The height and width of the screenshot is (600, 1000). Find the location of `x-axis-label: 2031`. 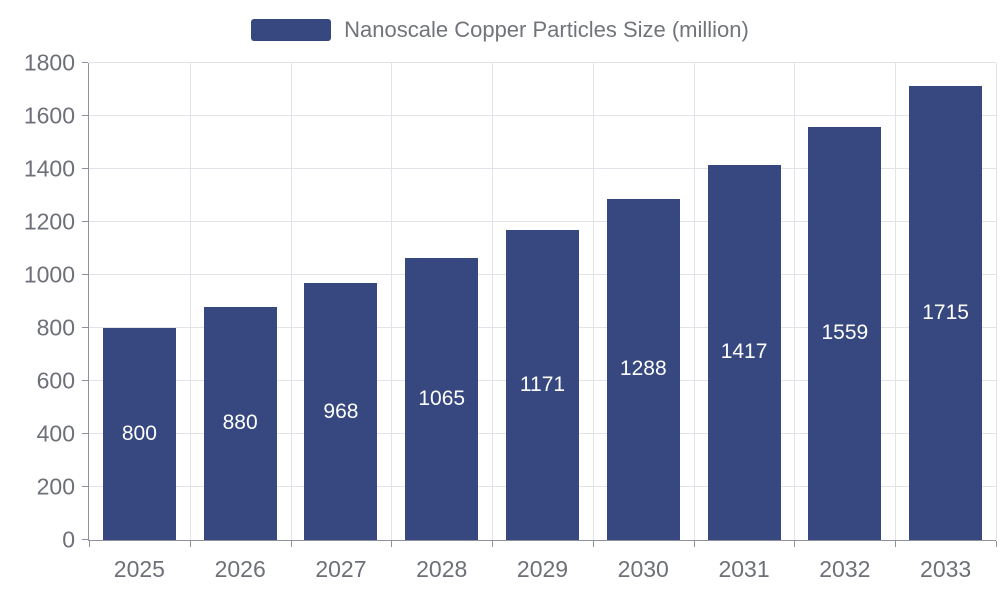

x-axis-label: 2031 is located at coordinates (744, 569).